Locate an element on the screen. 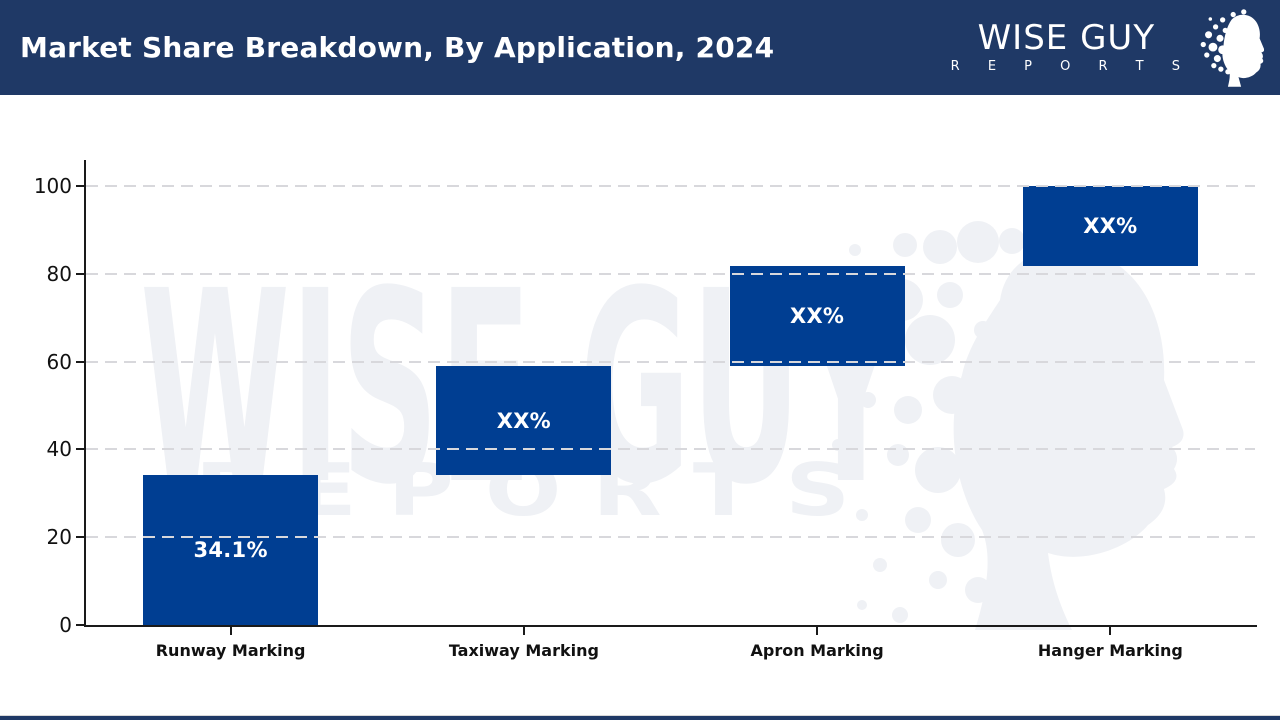 The image size is (1280, 720). category-label-1: Taxiway Marking is located at coordinates (523, 650).